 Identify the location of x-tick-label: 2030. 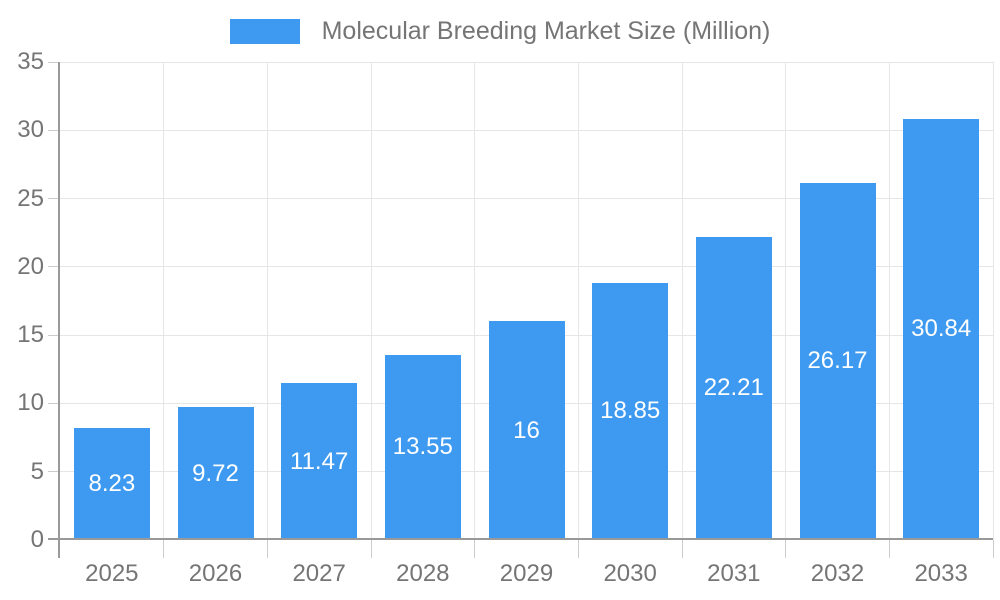
(630, 573).